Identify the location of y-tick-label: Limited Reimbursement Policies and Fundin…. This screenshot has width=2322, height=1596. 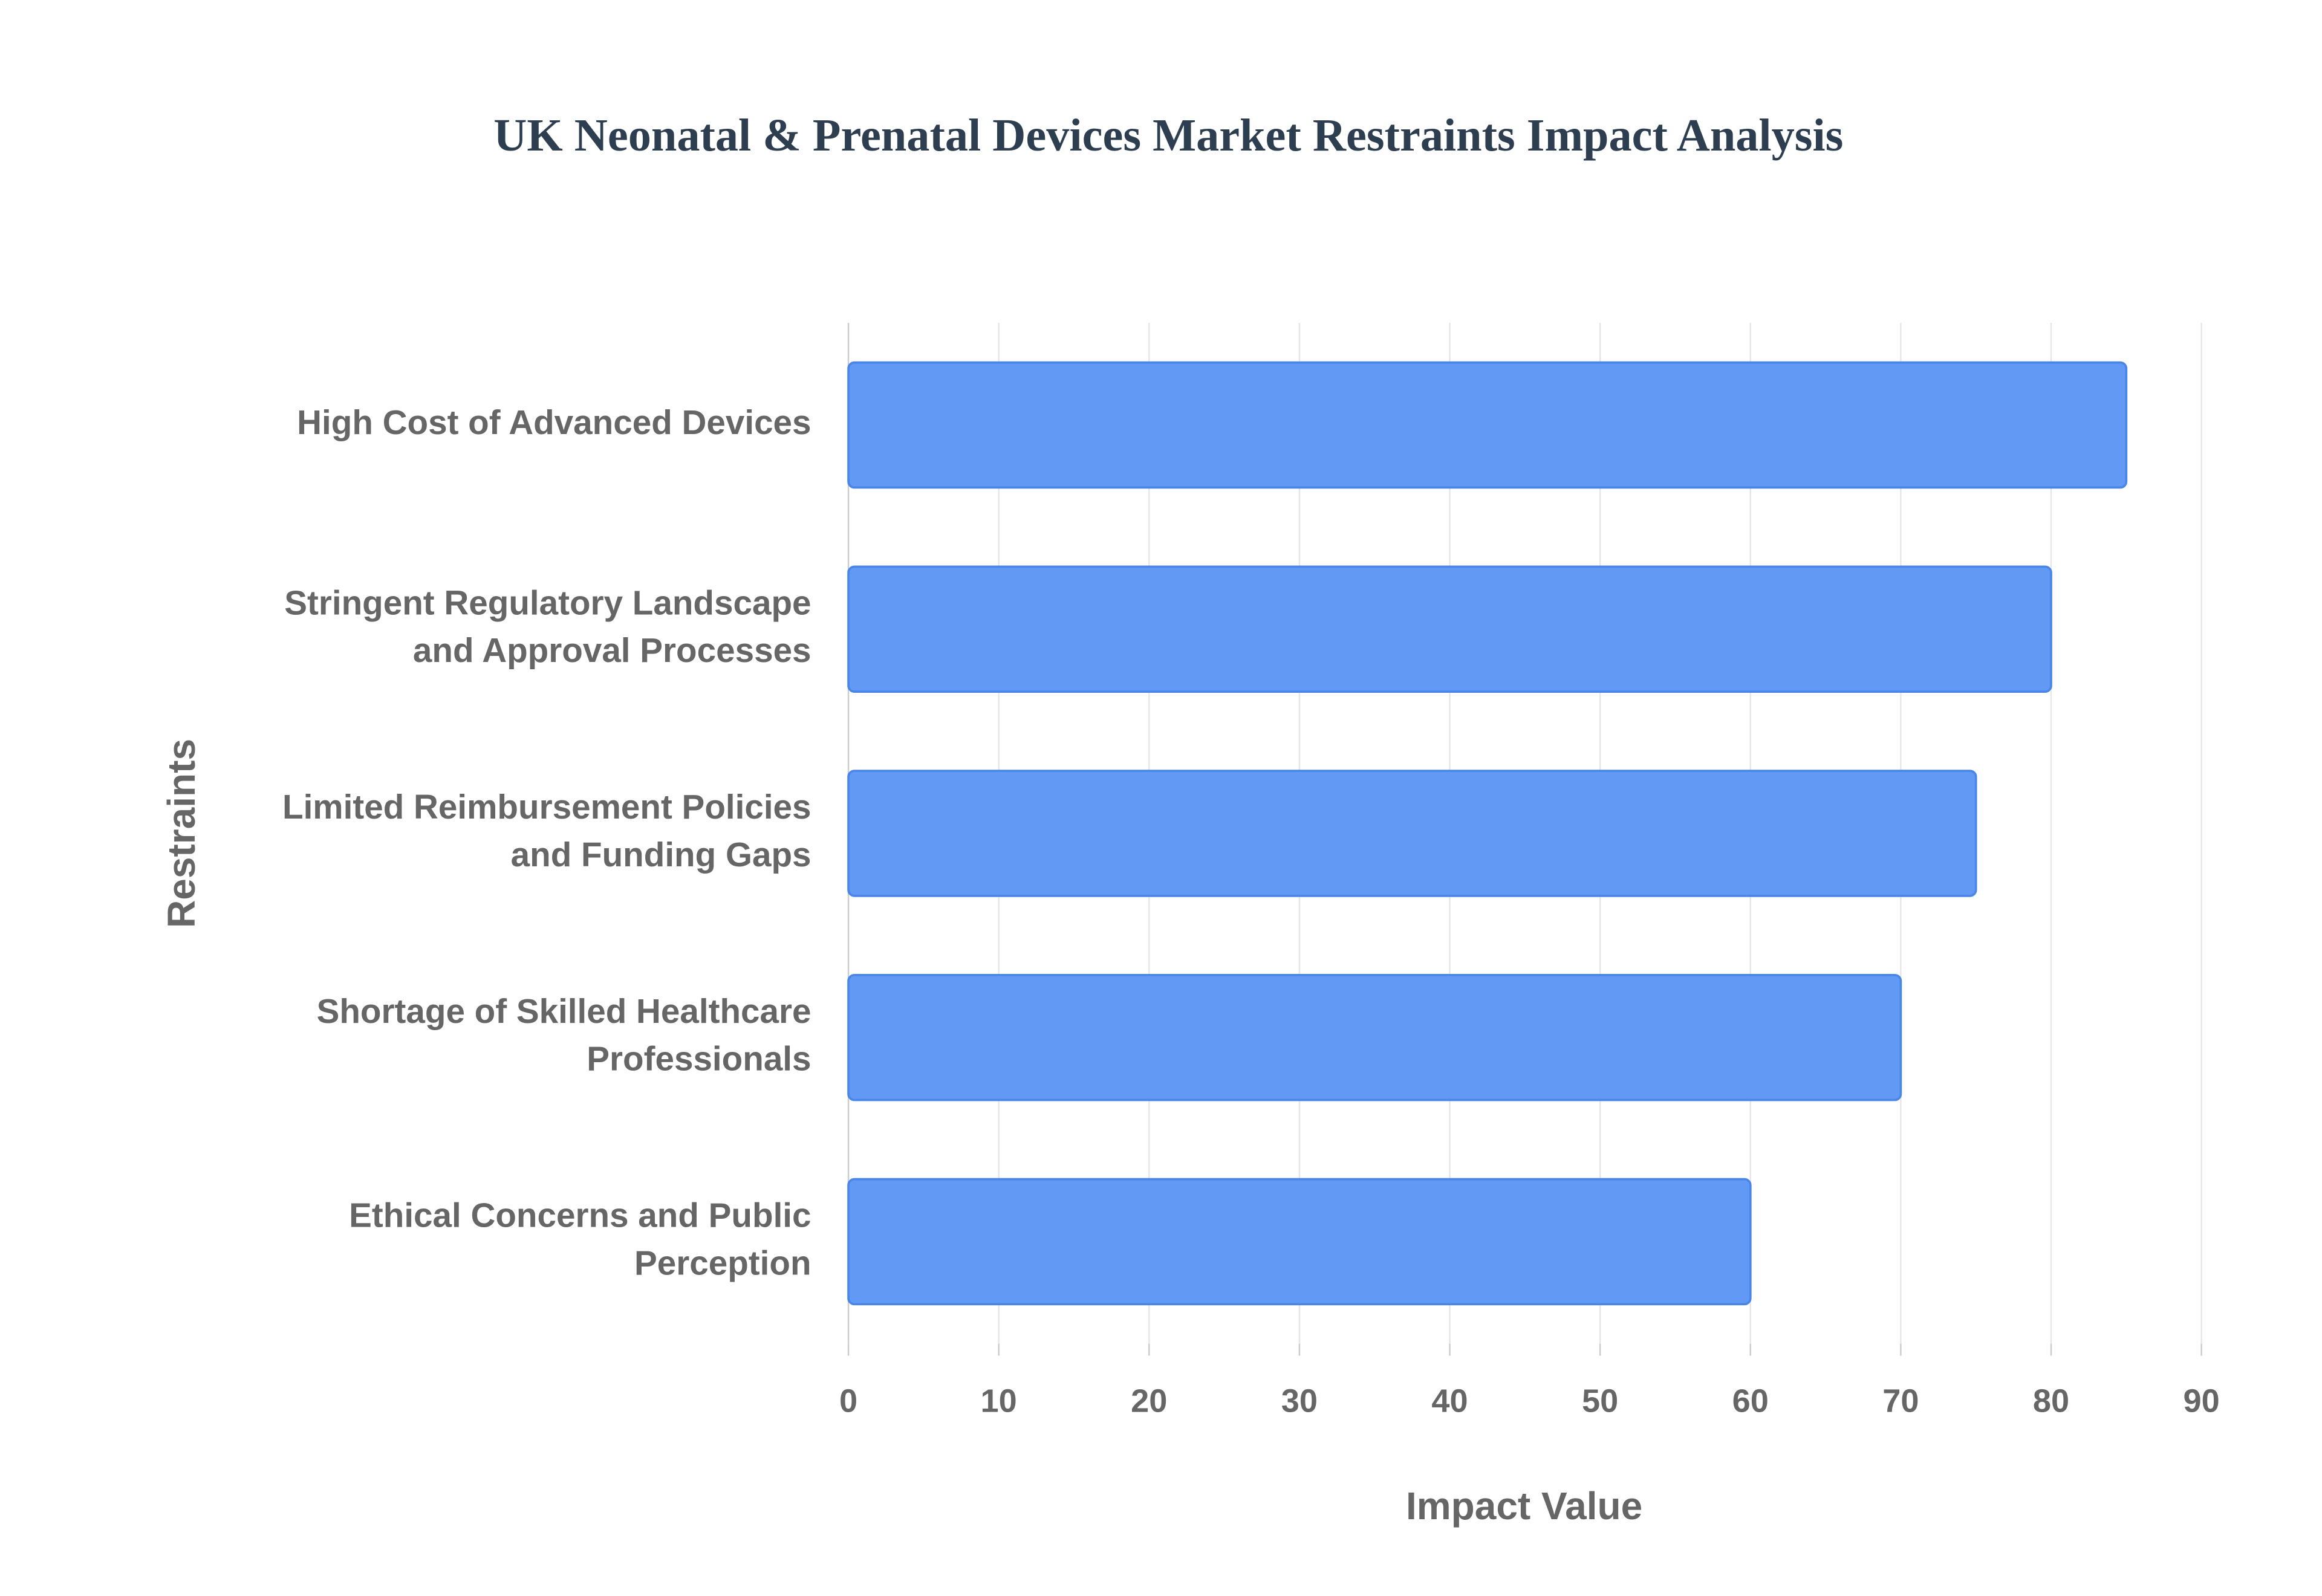
(546, 831).